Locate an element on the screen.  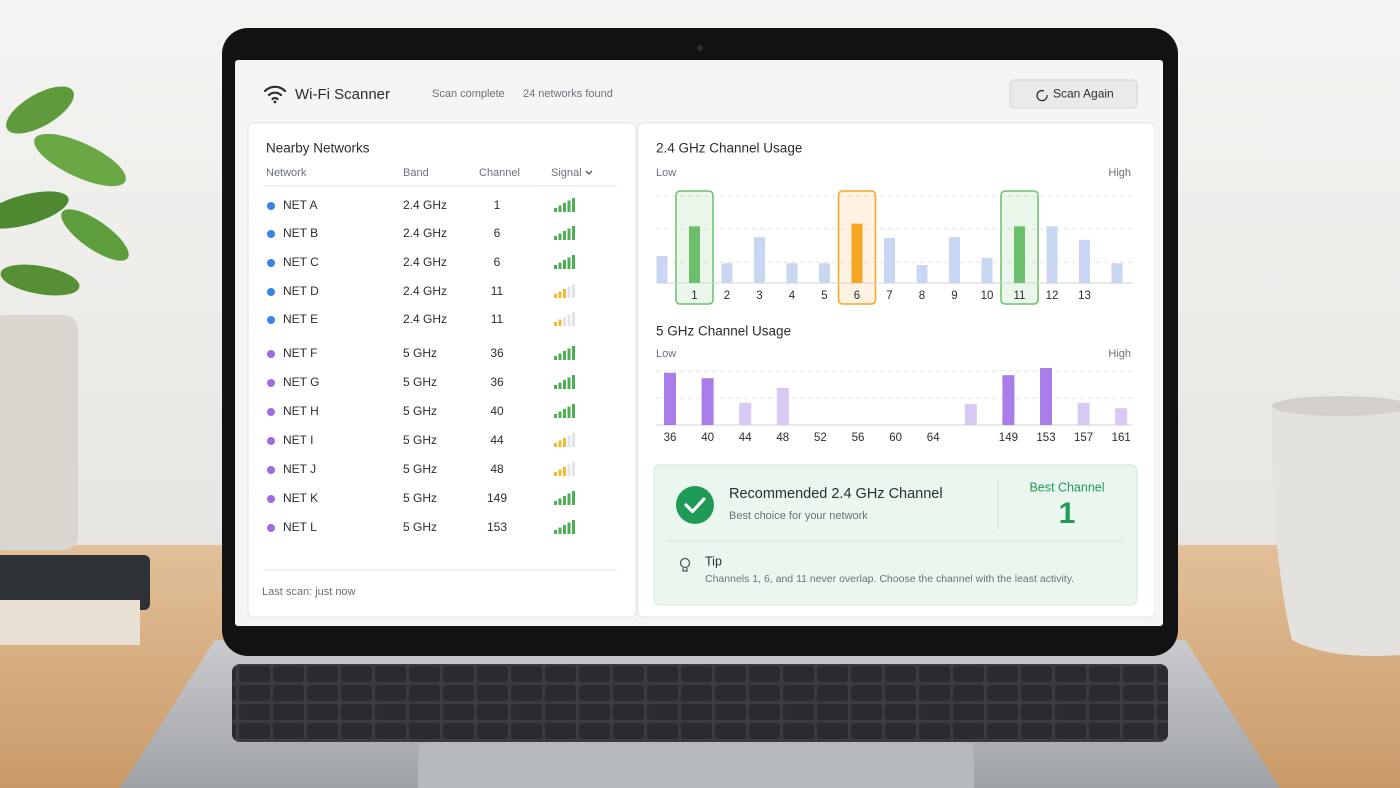
network-name: NET E is located at coordinates (300, 319).